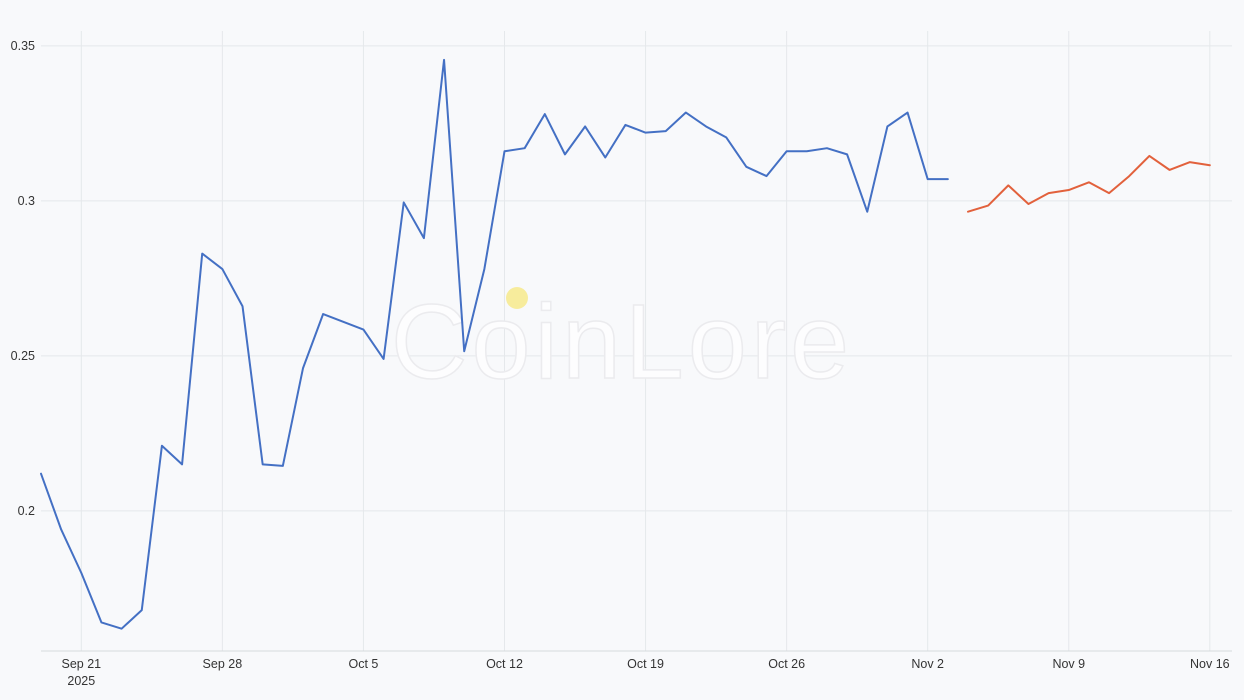 The image size is (1244, 700). What do you see at coordinates (81, 681) in the screenshot?
I see `x-axis-year-label: 2025` at bounding box center [81, 681].